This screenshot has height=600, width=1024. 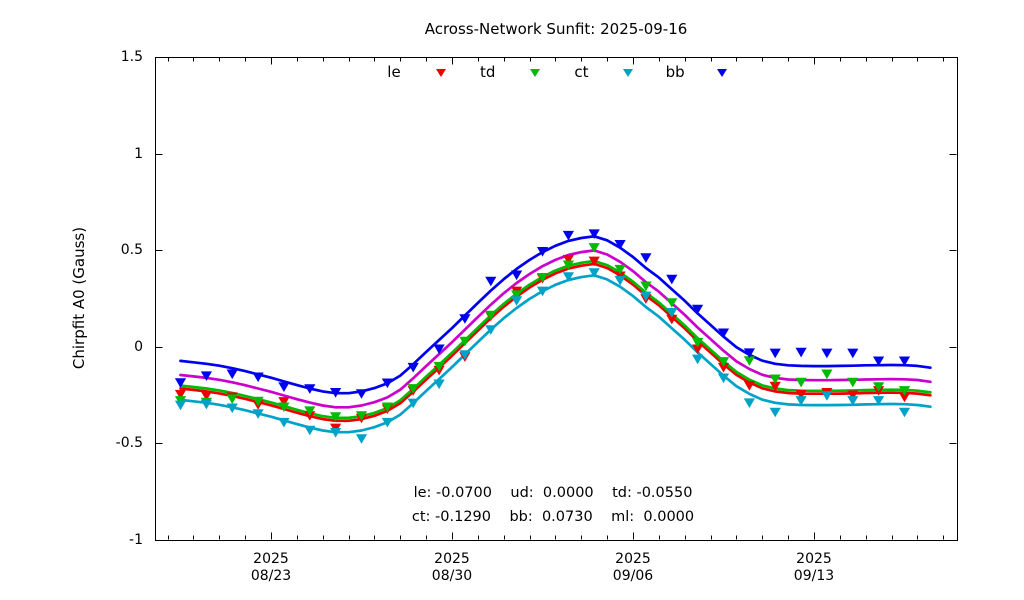 What do you see at coordinates (452, 567) in the screenshot?
I see `x-tick-label: 2025 08/30` at bounding box center [452, 567].